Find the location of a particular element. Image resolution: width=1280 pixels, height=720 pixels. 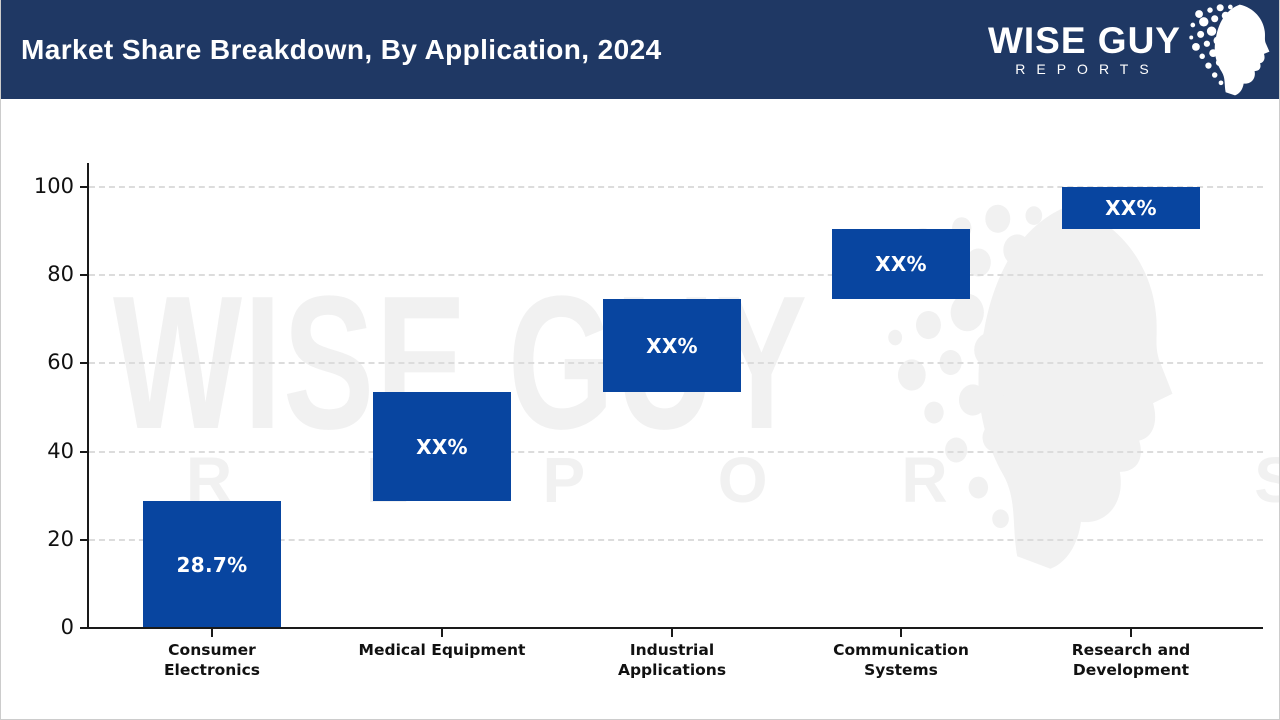

wise-guy-logo: WISE GUY REPORTS is located at coordinates (1133, 50).